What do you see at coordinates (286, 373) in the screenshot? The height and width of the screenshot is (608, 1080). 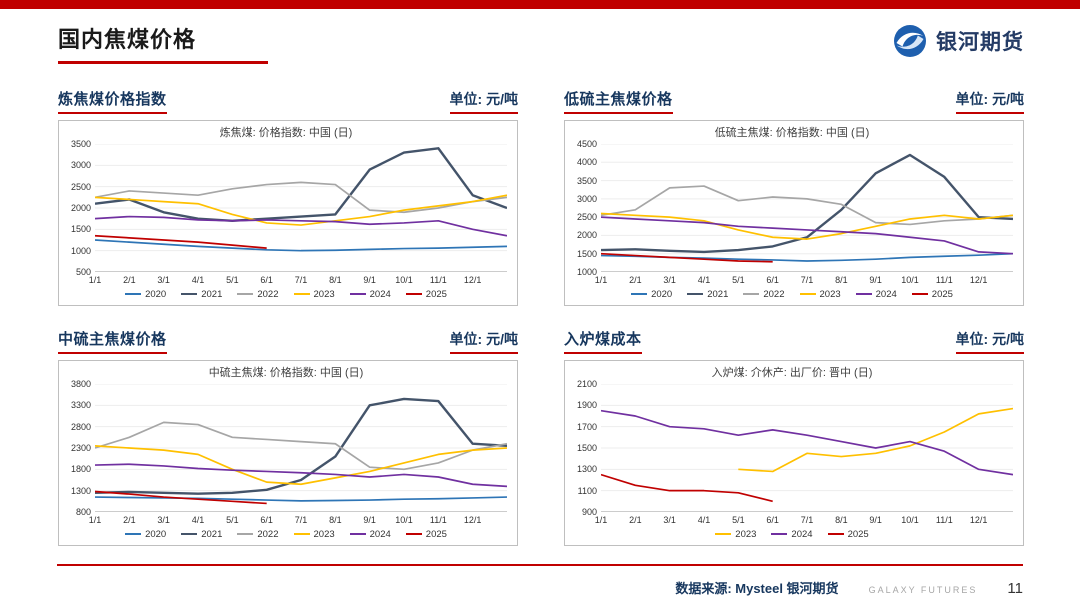 I see `chart-inner-title: 中硫主焦煤: 价格指数: 中国 (日)` at bounding box center [286, 373].